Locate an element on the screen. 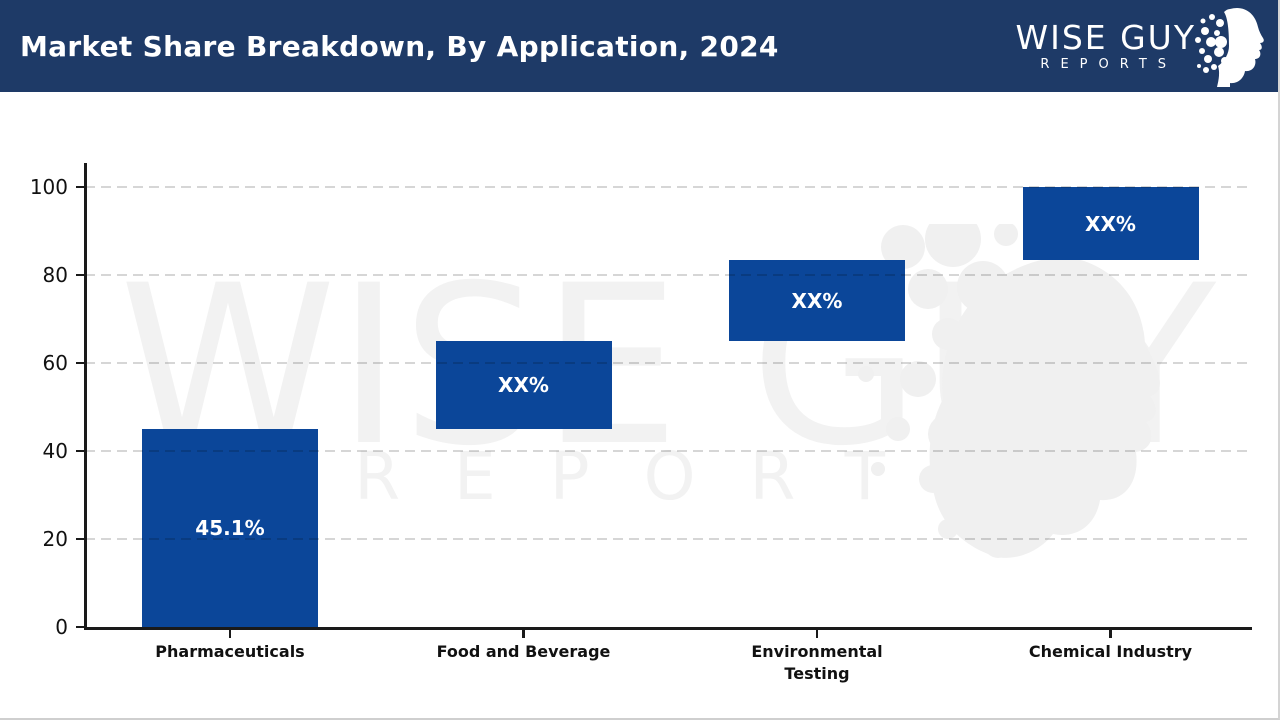 The width and height of the screenshot is (1280, 720). x-tick-label-1: Pharmaceuticals is located at coordinates (230, 651).